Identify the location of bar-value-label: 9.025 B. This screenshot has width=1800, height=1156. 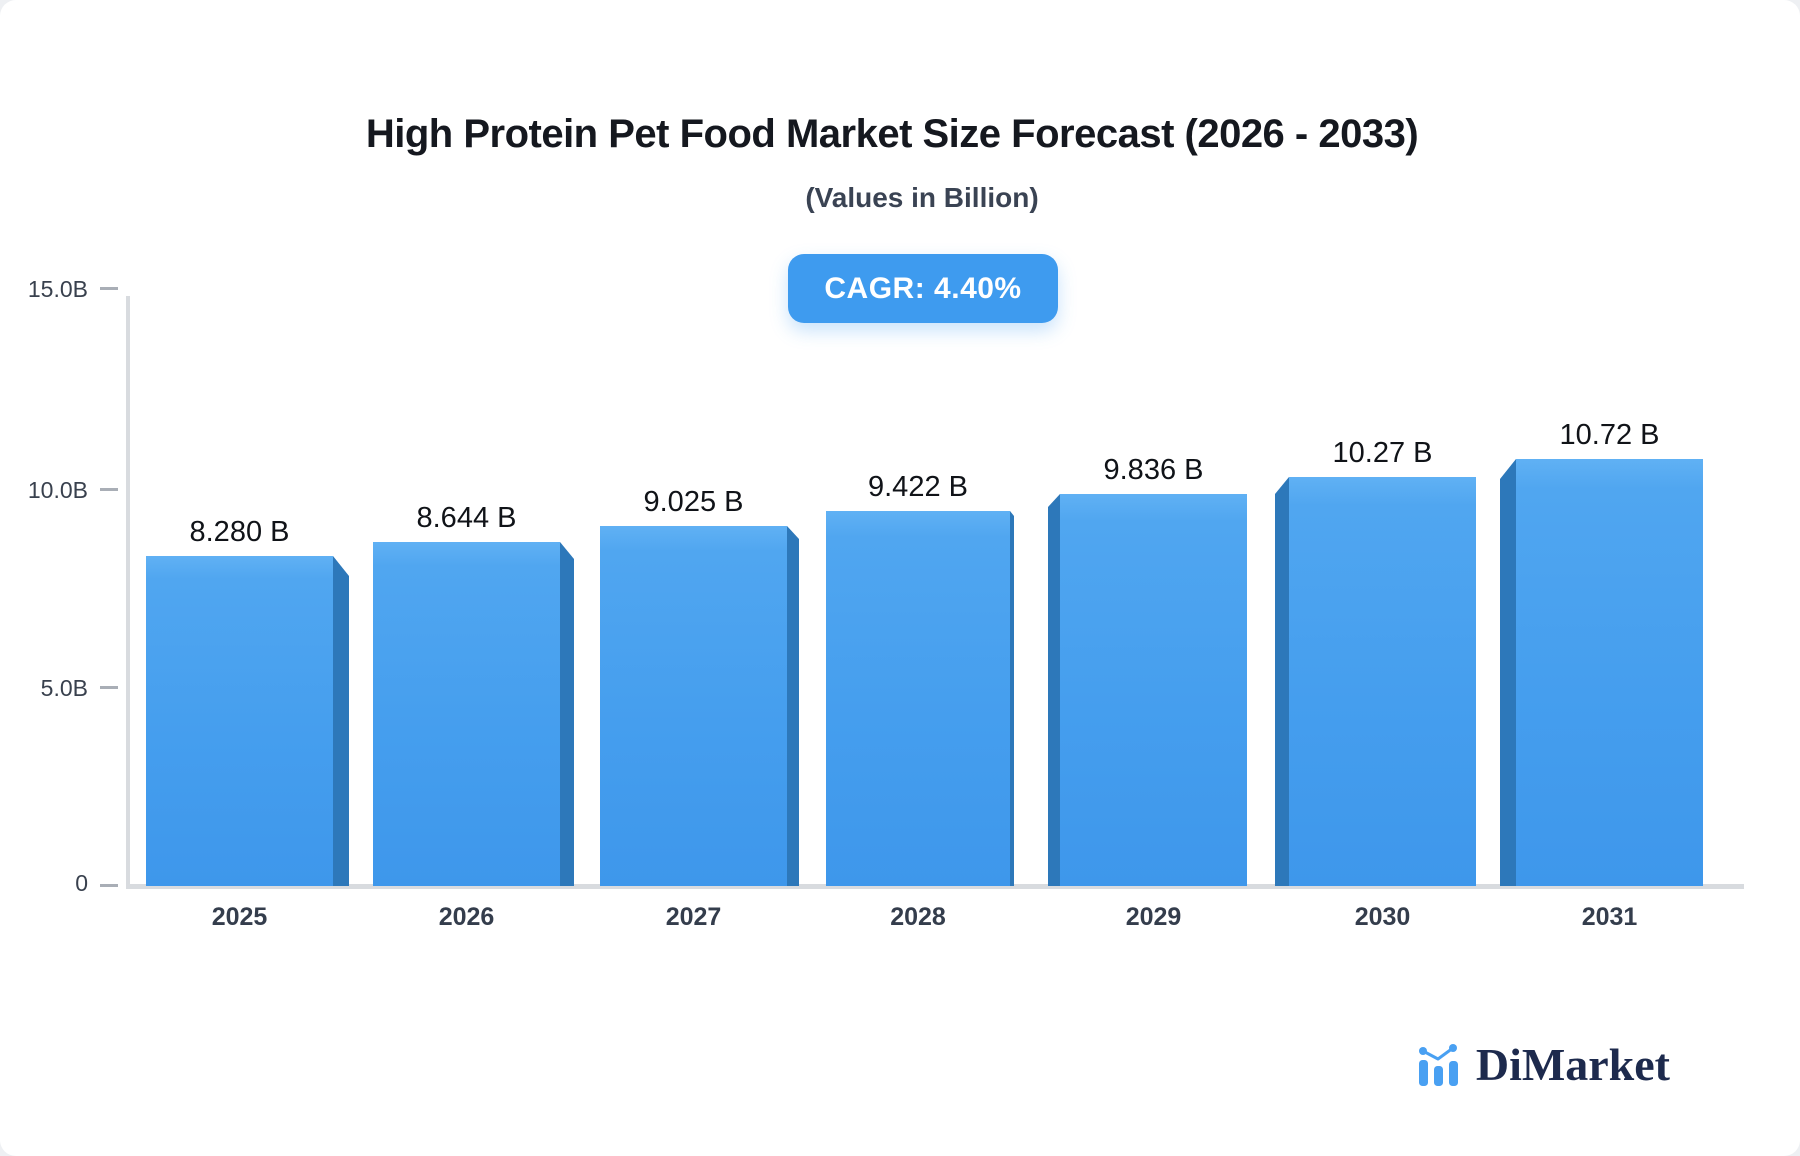
(693, 502).